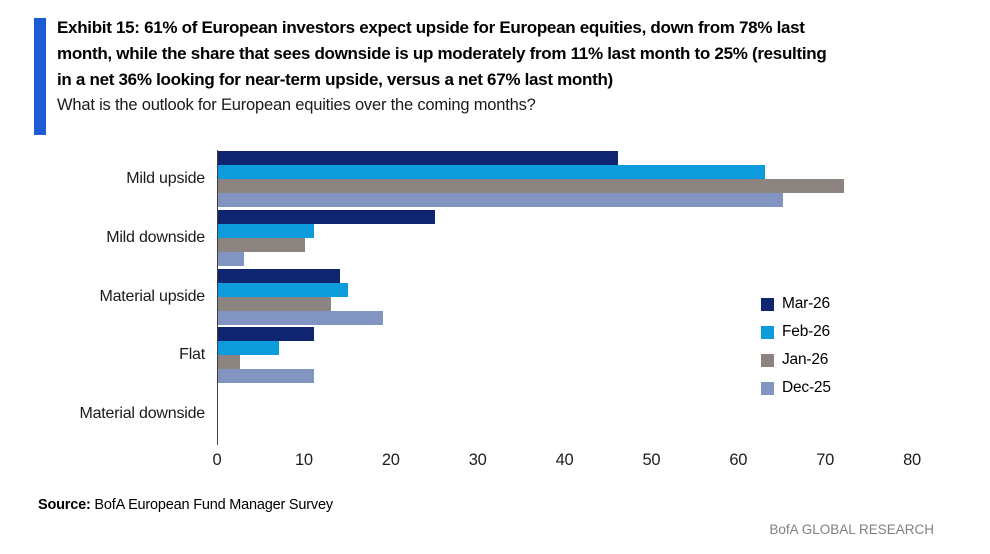 This screenshot has height=554, width=990. I want to click on x-tick-0: 0, so click(217, 460).